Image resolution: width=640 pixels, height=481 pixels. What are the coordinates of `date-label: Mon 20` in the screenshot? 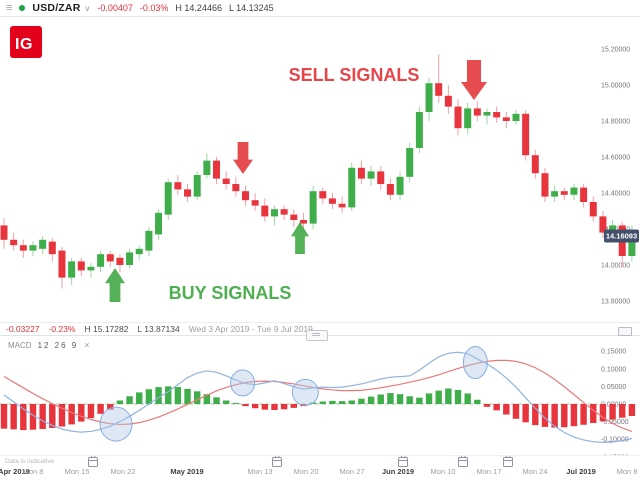 It's located at (306, 471).